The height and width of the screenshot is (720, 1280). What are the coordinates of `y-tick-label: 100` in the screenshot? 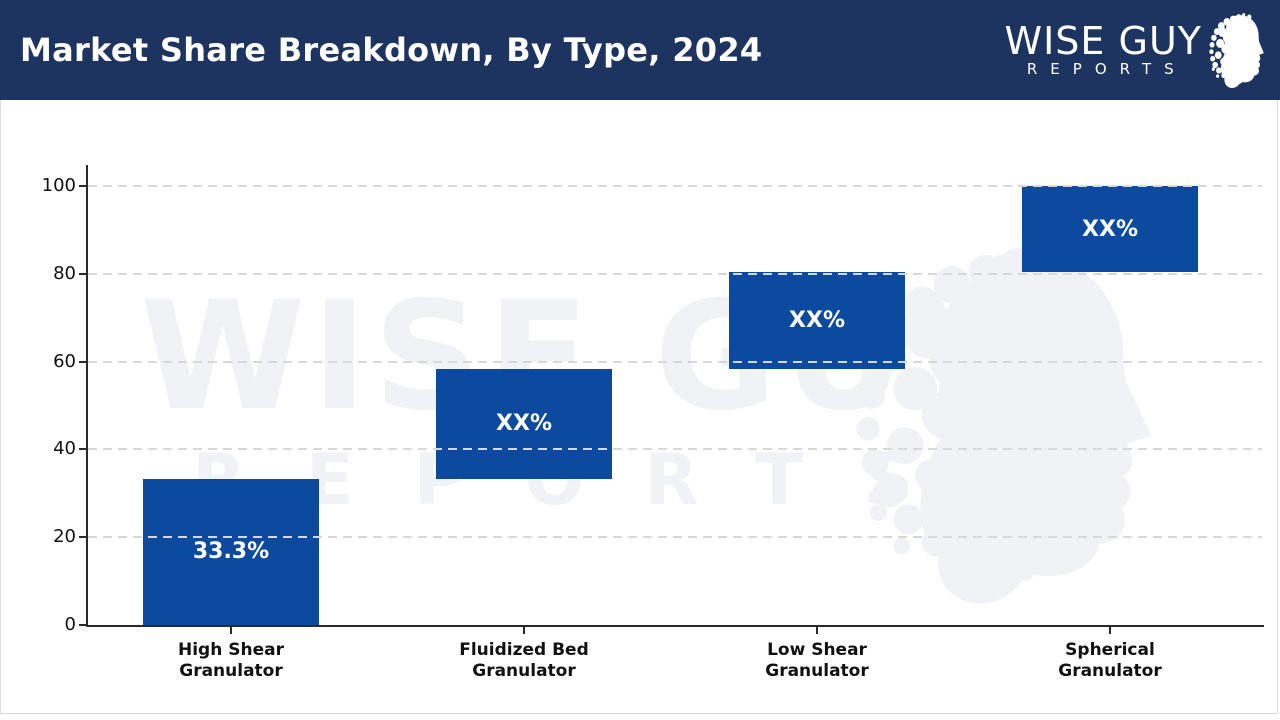 It's located at (58, 185).